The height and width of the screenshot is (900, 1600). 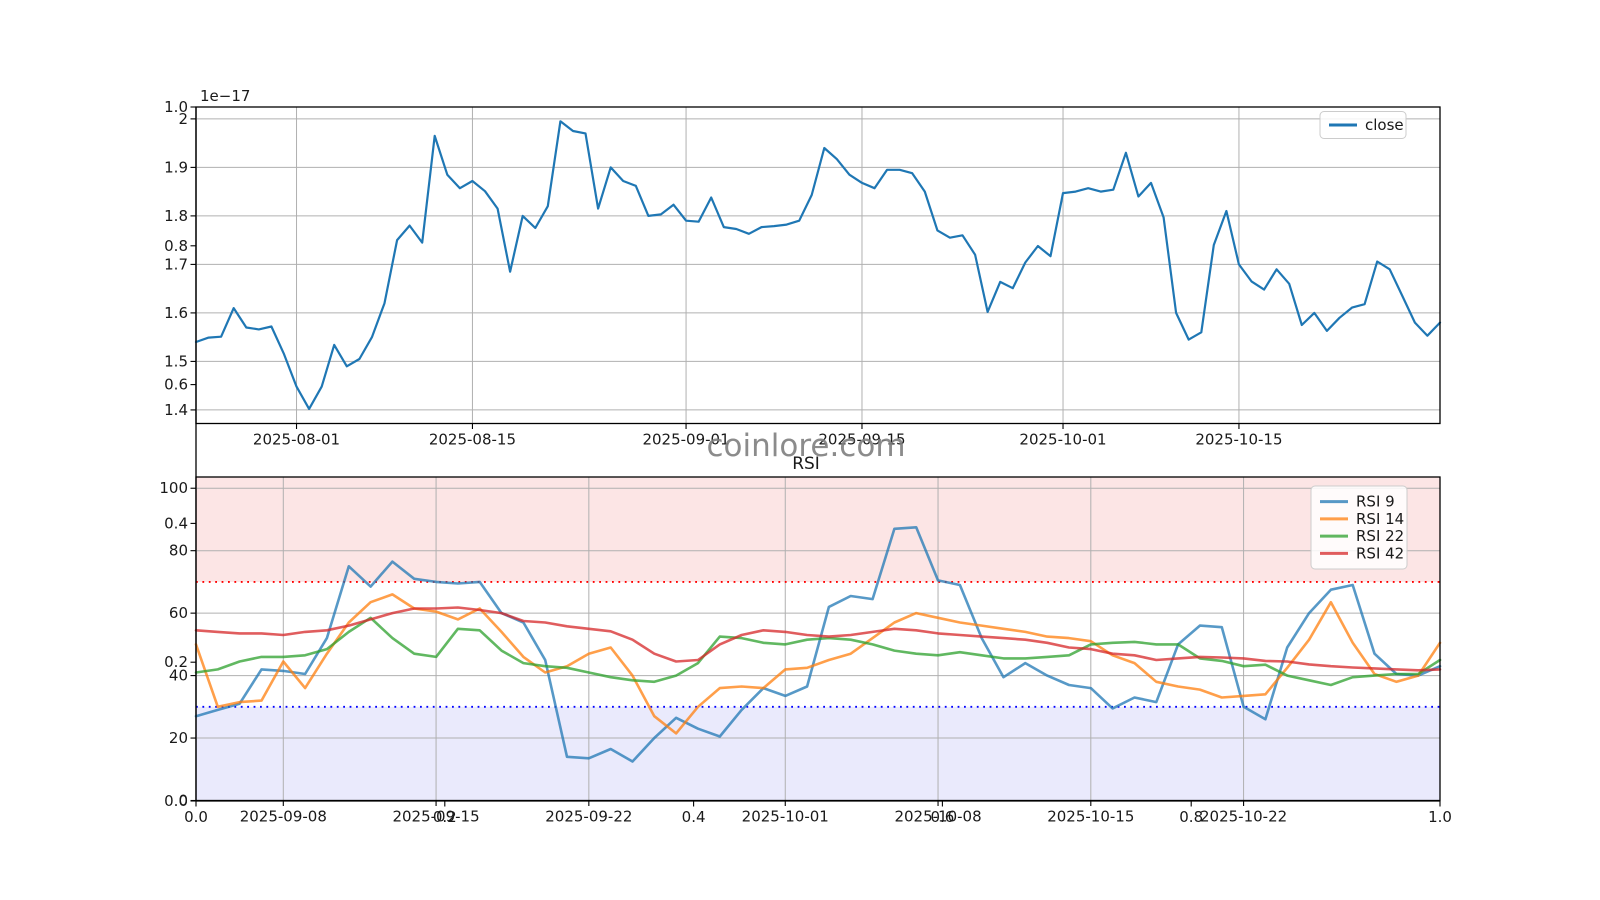 What do you see at coordinates (183, 119) in the screenshot?
I see `y-tick-label: 2` at bounding box center [183, 119].